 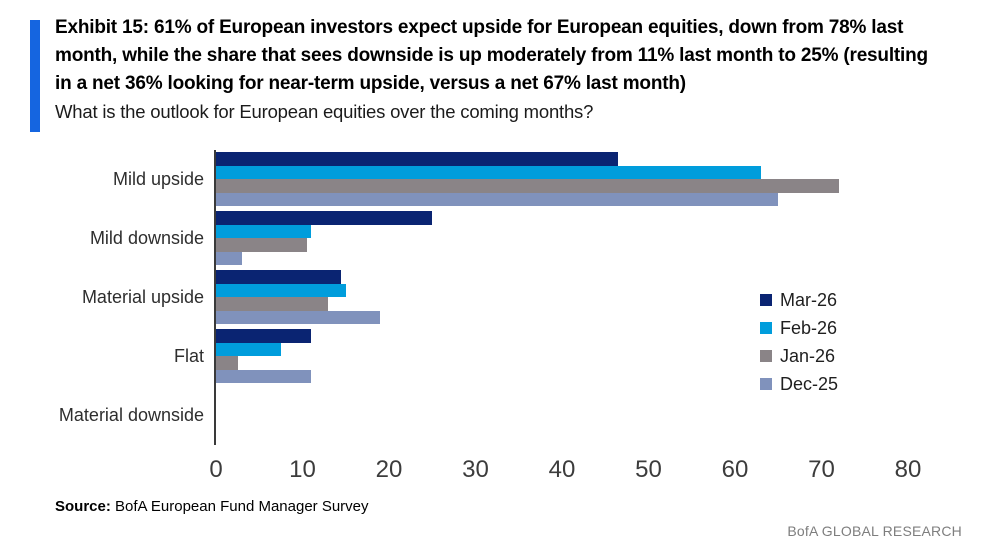 What do you see at coordinates (298, 317) in the screenshot?
I see `bar-dec-25-material-upside` at bounding box center [298, 317].